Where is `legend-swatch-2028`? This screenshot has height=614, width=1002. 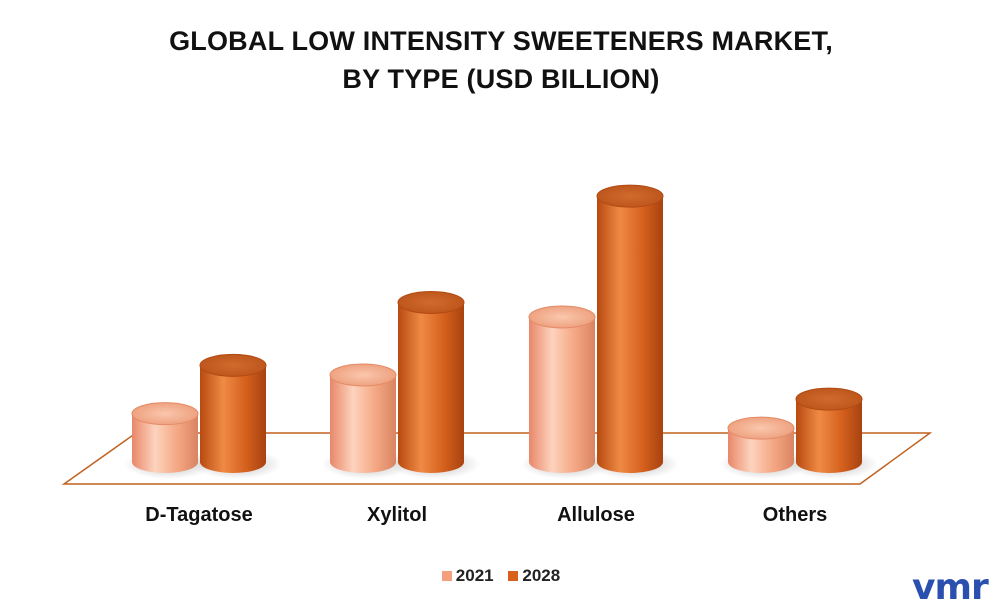
legend-swatch-2028 is located at coordinates (513, 576).